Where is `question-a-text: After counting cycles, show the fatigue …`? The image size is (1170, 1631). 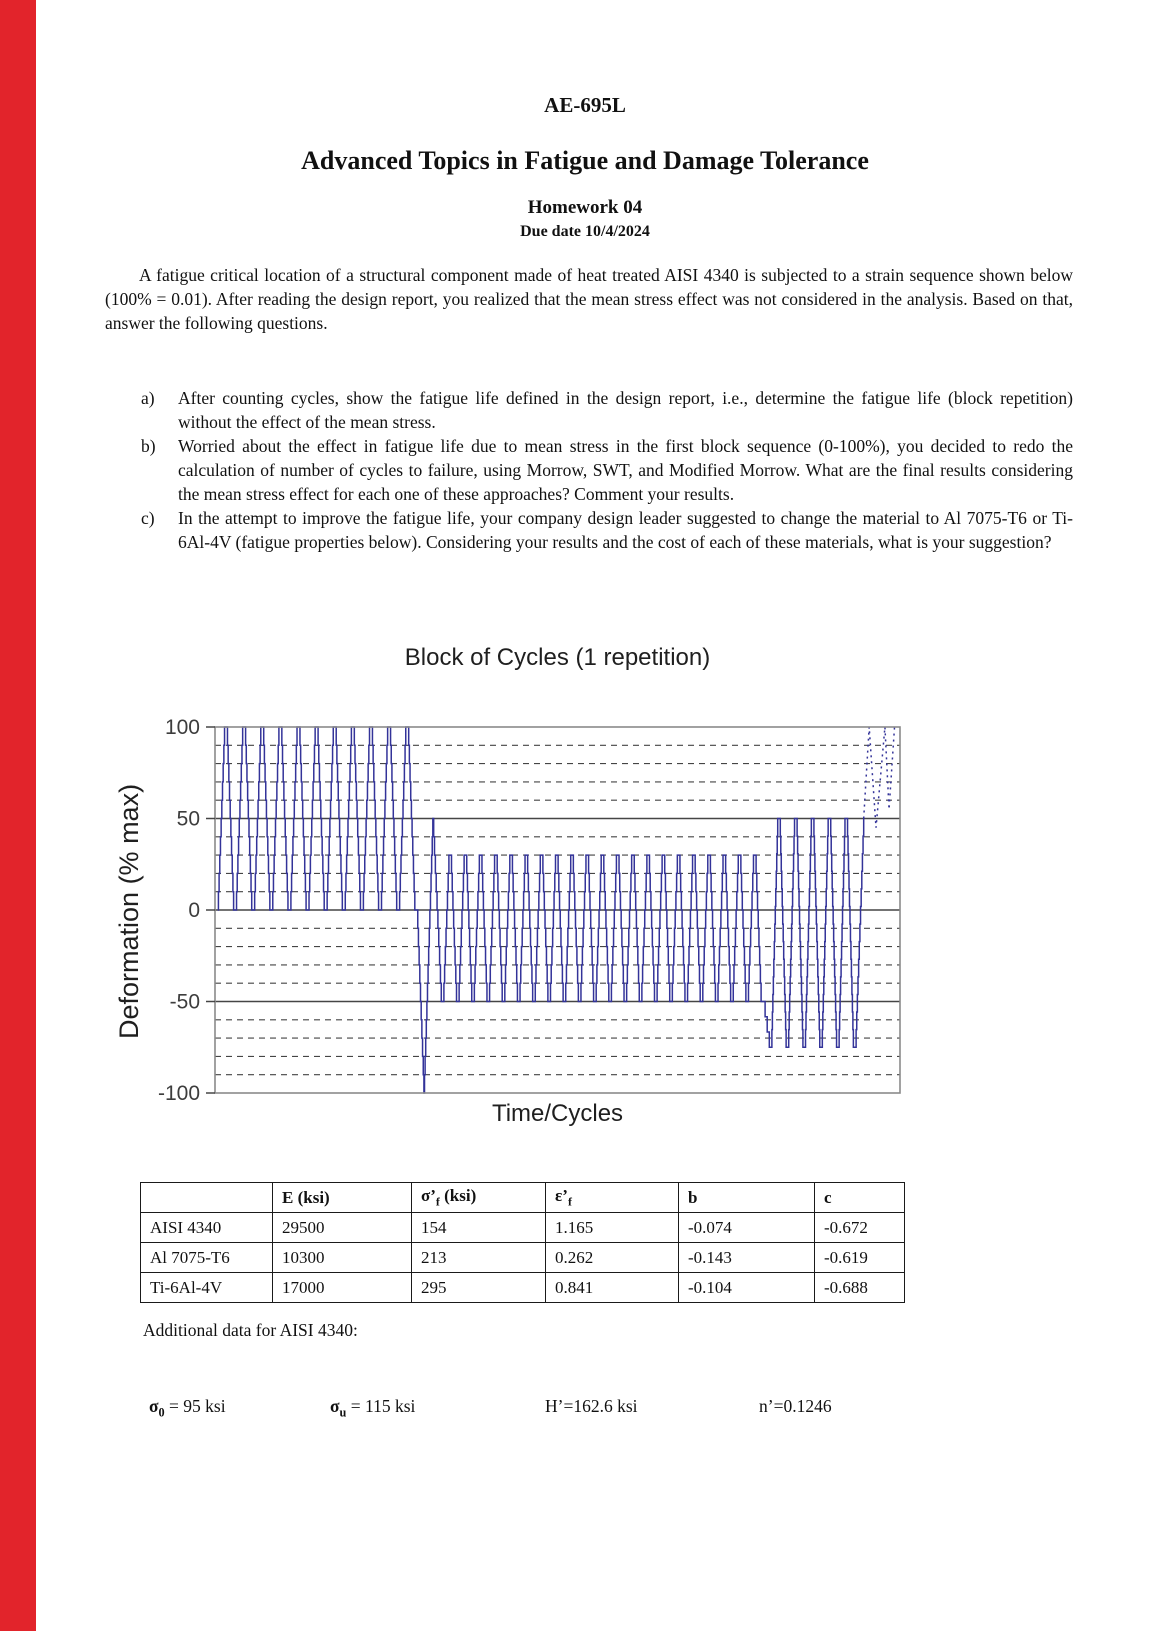 question-a-text: After counting cycles, show the fatigue … is located at coordinates (625, 410).